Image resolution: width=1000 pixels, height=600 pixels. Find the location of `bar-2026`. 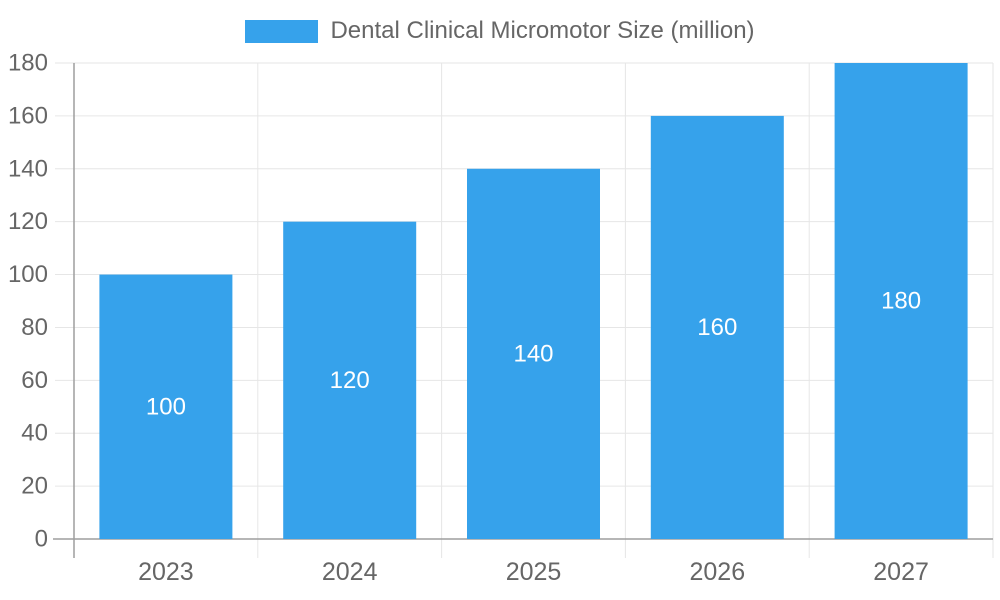

bar-2026 is located at coordinates (717, 327).